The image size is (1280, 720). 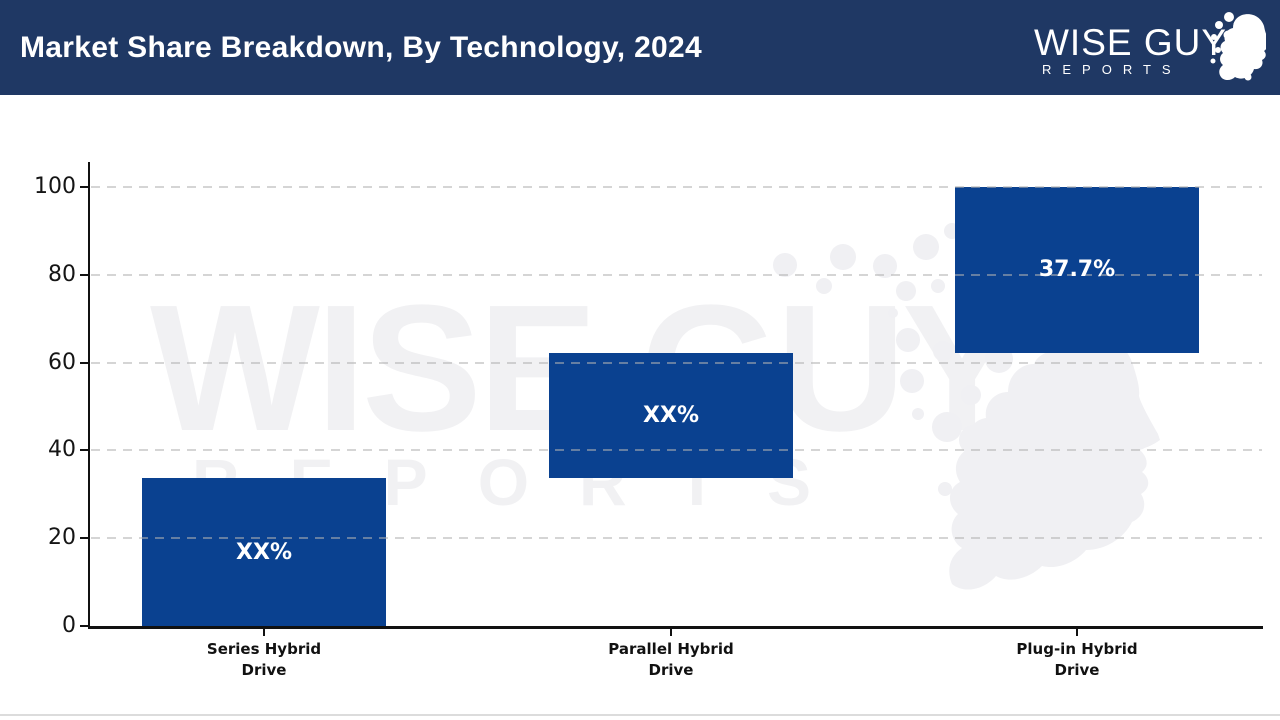 What do you see at coordinates (1077, 649) in the screenshot?
I see `category-label-line1: Plug-in Hybrid` at bounding box center [1077, 649].